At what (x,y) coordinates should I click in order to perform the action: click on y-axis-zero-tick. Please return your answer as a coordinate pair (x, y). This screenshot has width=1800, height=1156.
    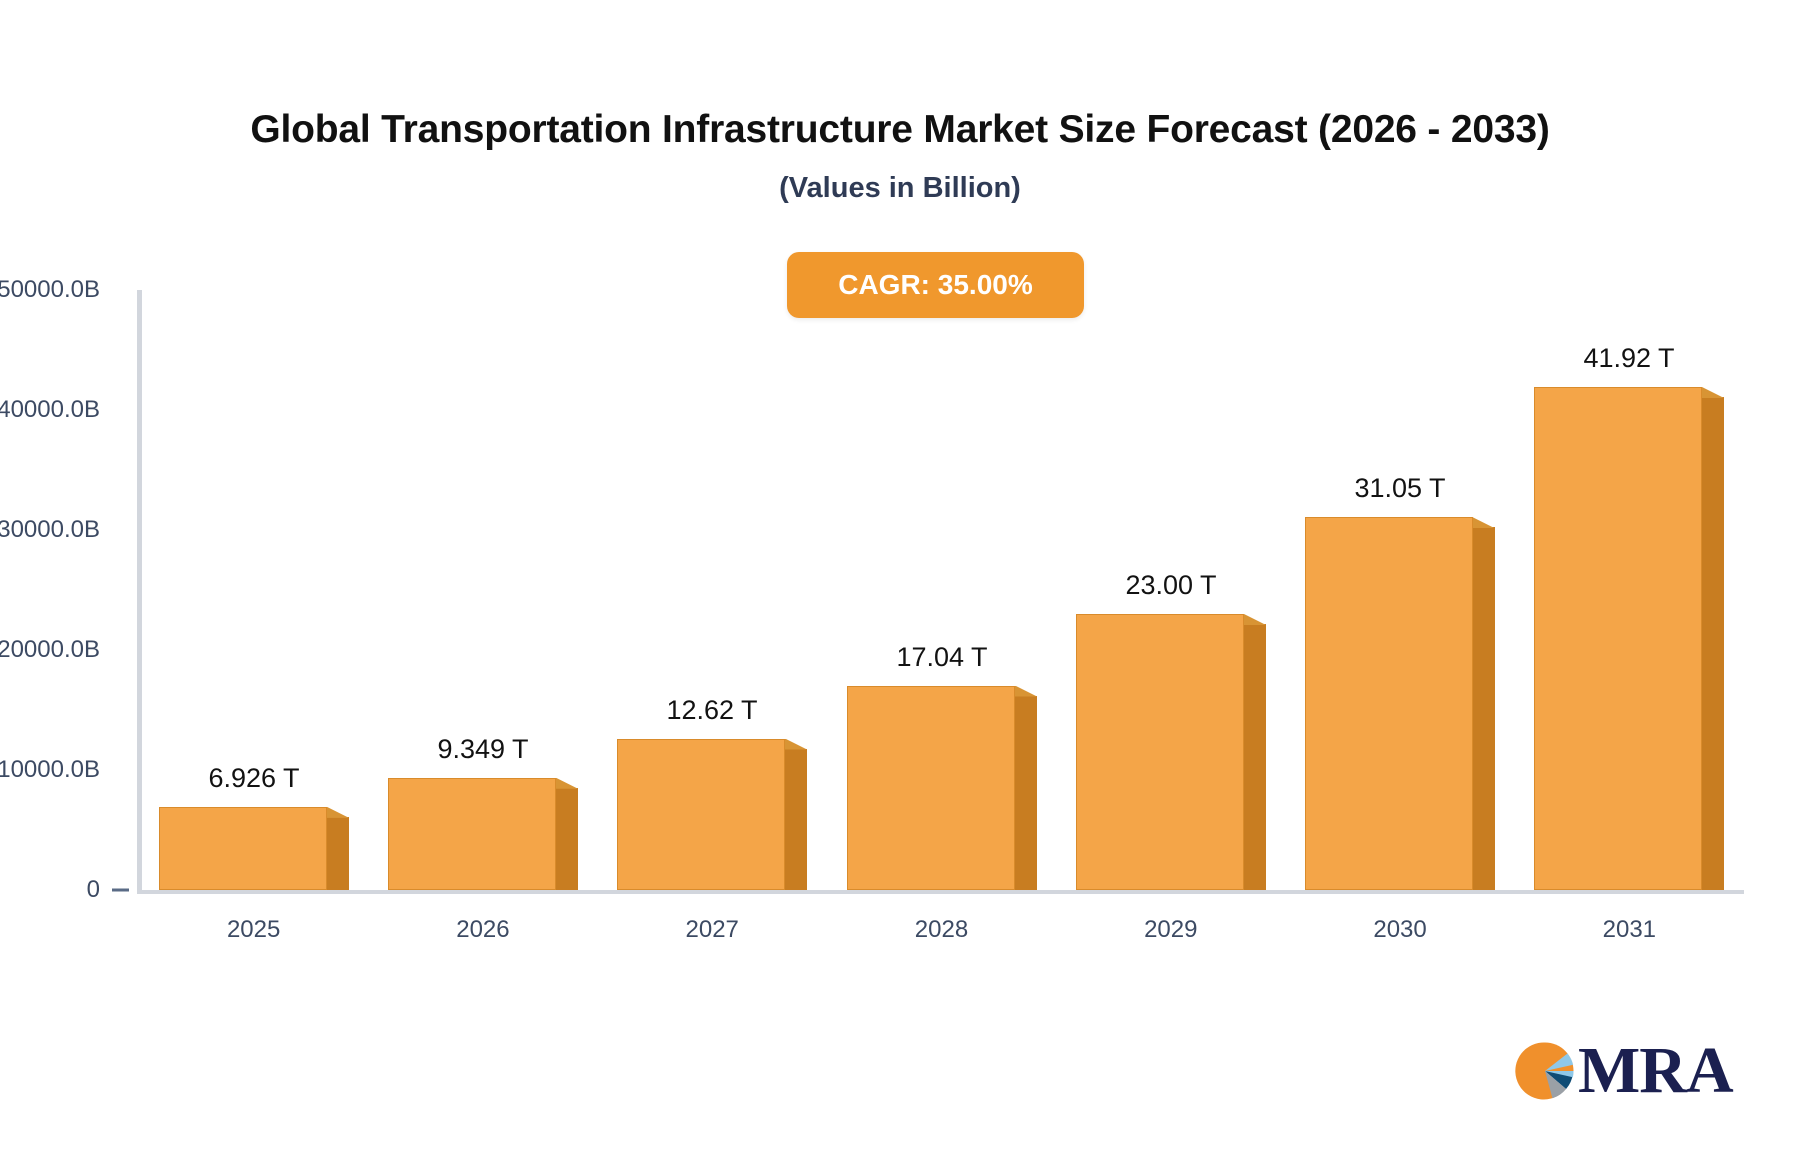
    Looking at the image, I should click on (120, 890).